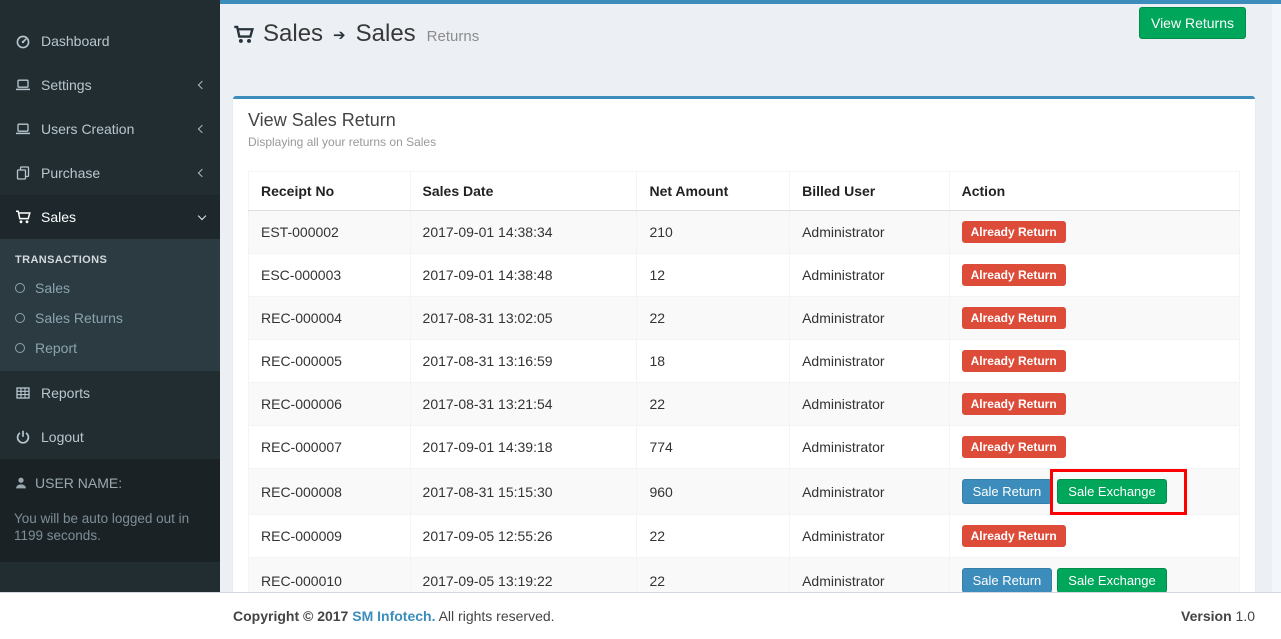 This screenshot has width=1281, height=639. Describe the element at coordinates (110, 393) in the screenshot. I see `sidebar-item-reports: Reports` at that location.